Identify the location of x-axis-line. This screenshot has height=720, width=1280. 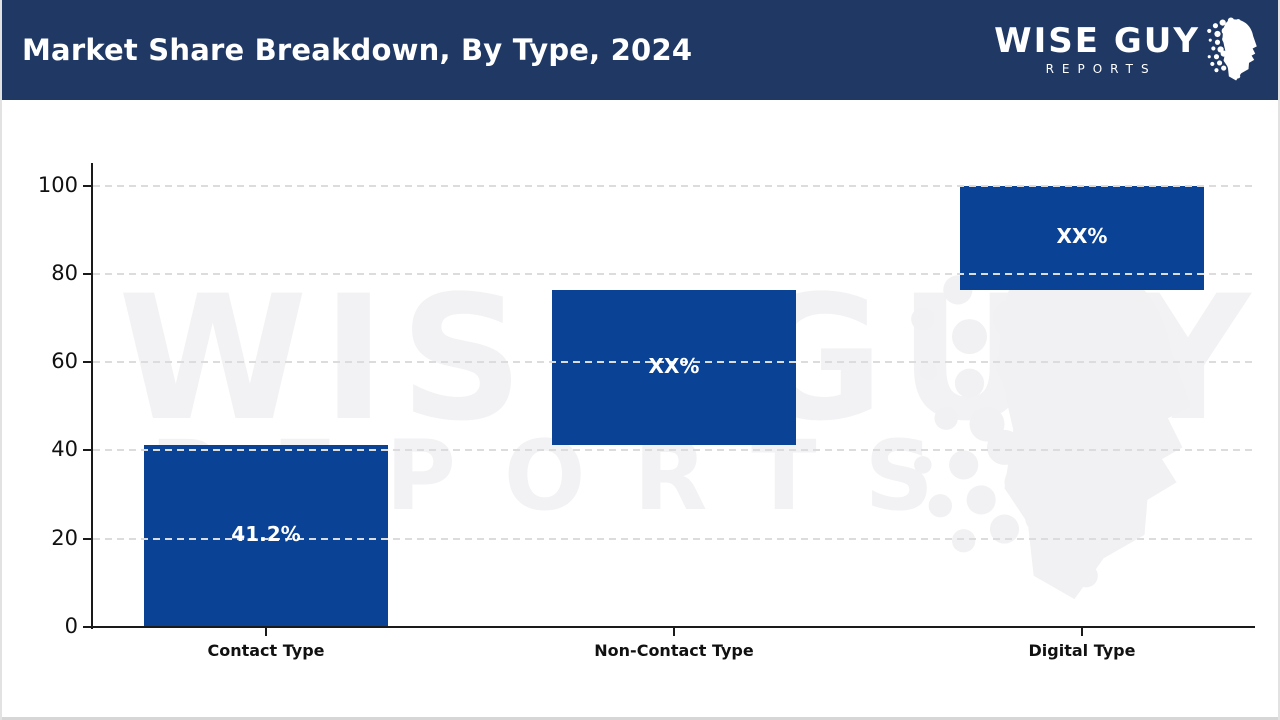
(672, 627).